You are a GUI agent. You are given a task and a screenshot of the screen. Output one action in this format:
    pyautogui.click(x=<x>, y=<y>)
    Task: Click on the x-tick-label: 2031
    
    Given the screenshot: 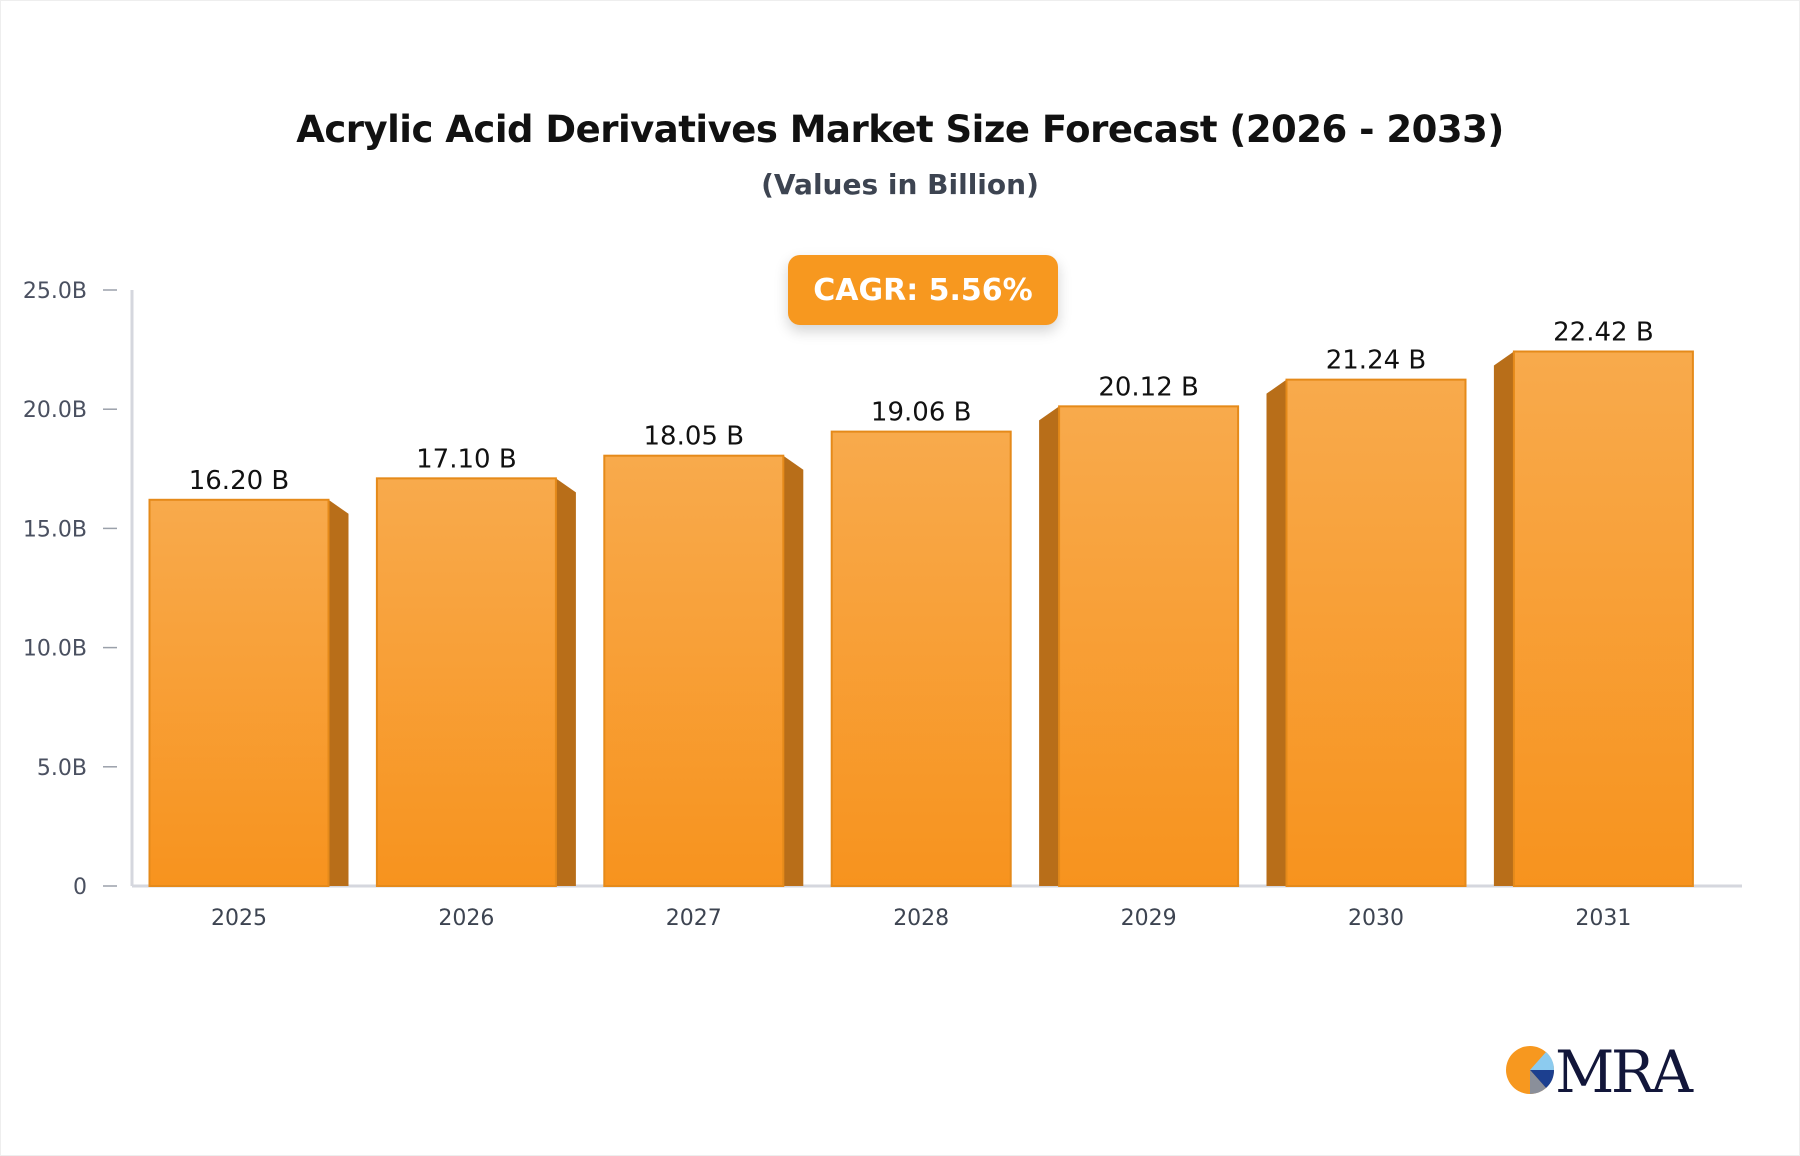 What is the action you would take?
    pyautogui.click(x=1603, y=918)
    